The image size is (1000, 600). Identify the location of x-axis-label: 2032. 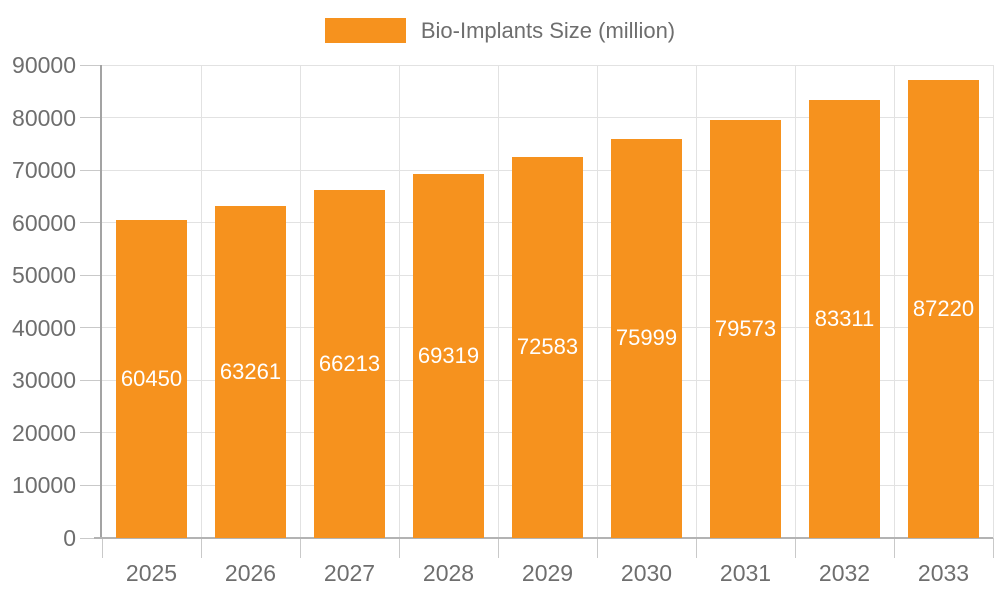
(844, 573).